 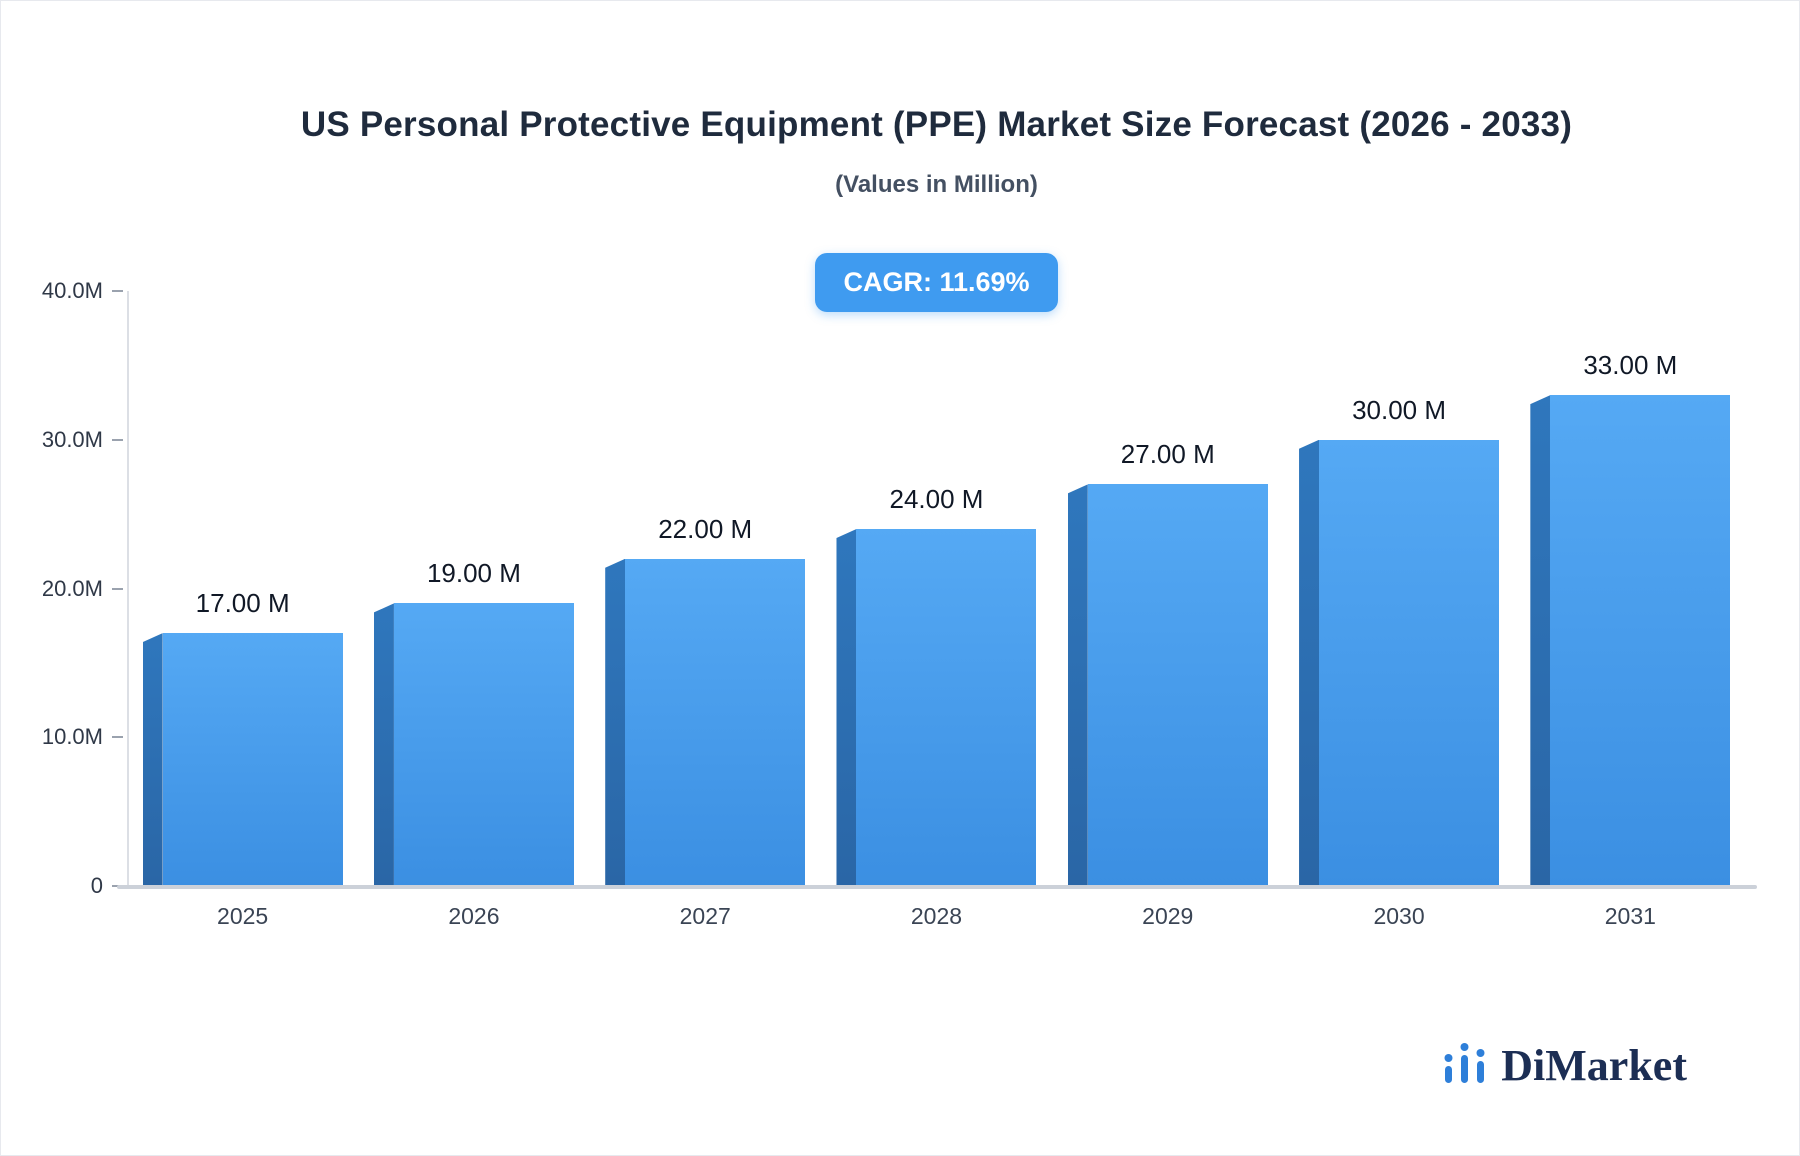 I want to click on x-axis-label: 2027, so click(x=705, y=916).